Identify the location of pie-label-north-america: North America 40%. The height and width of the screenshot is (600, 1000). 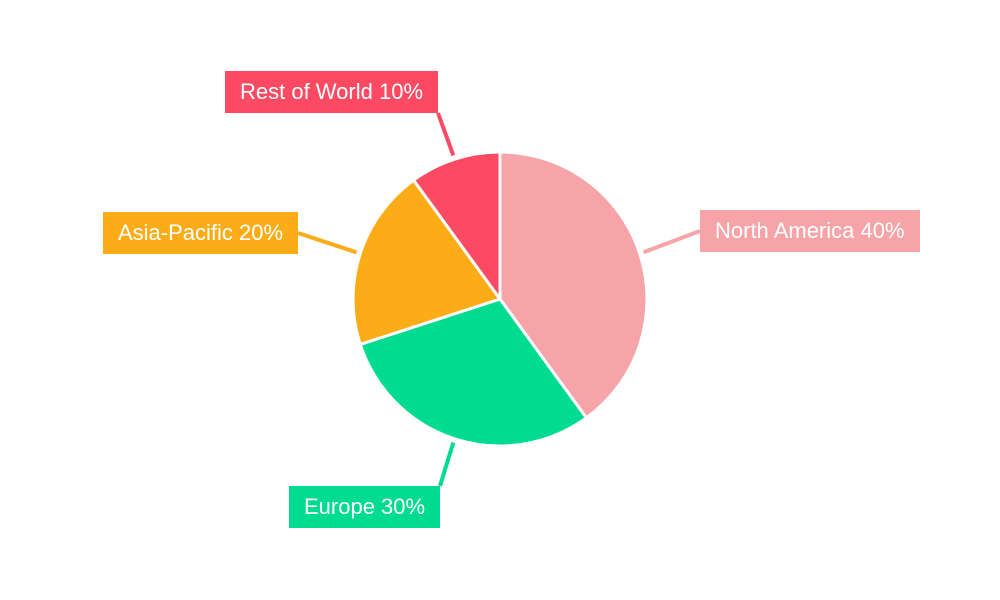
(810, 231).